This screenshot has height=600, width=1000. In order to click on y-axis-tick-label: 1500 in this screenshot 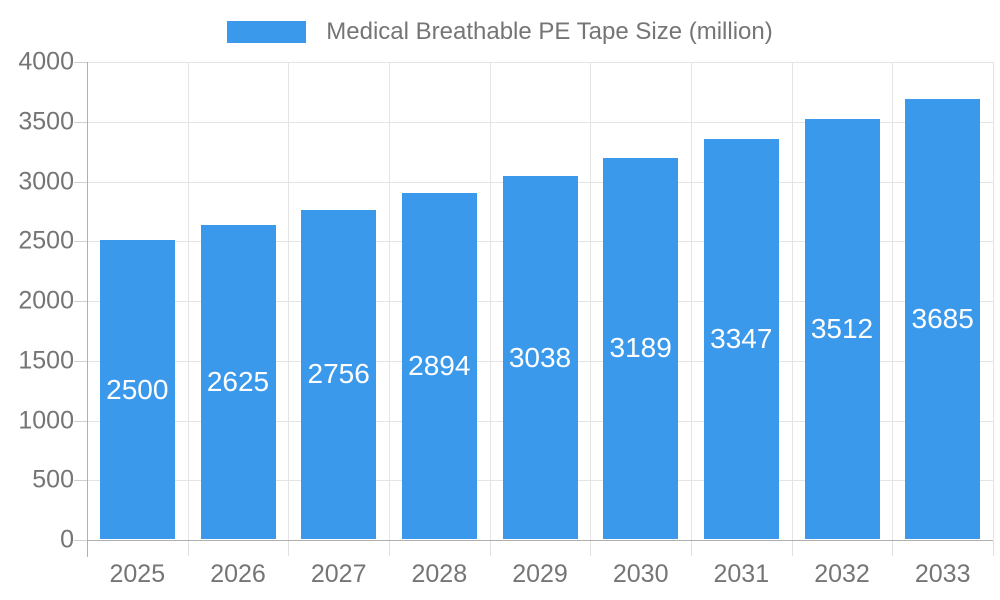, I will do `click(46, 360)`.